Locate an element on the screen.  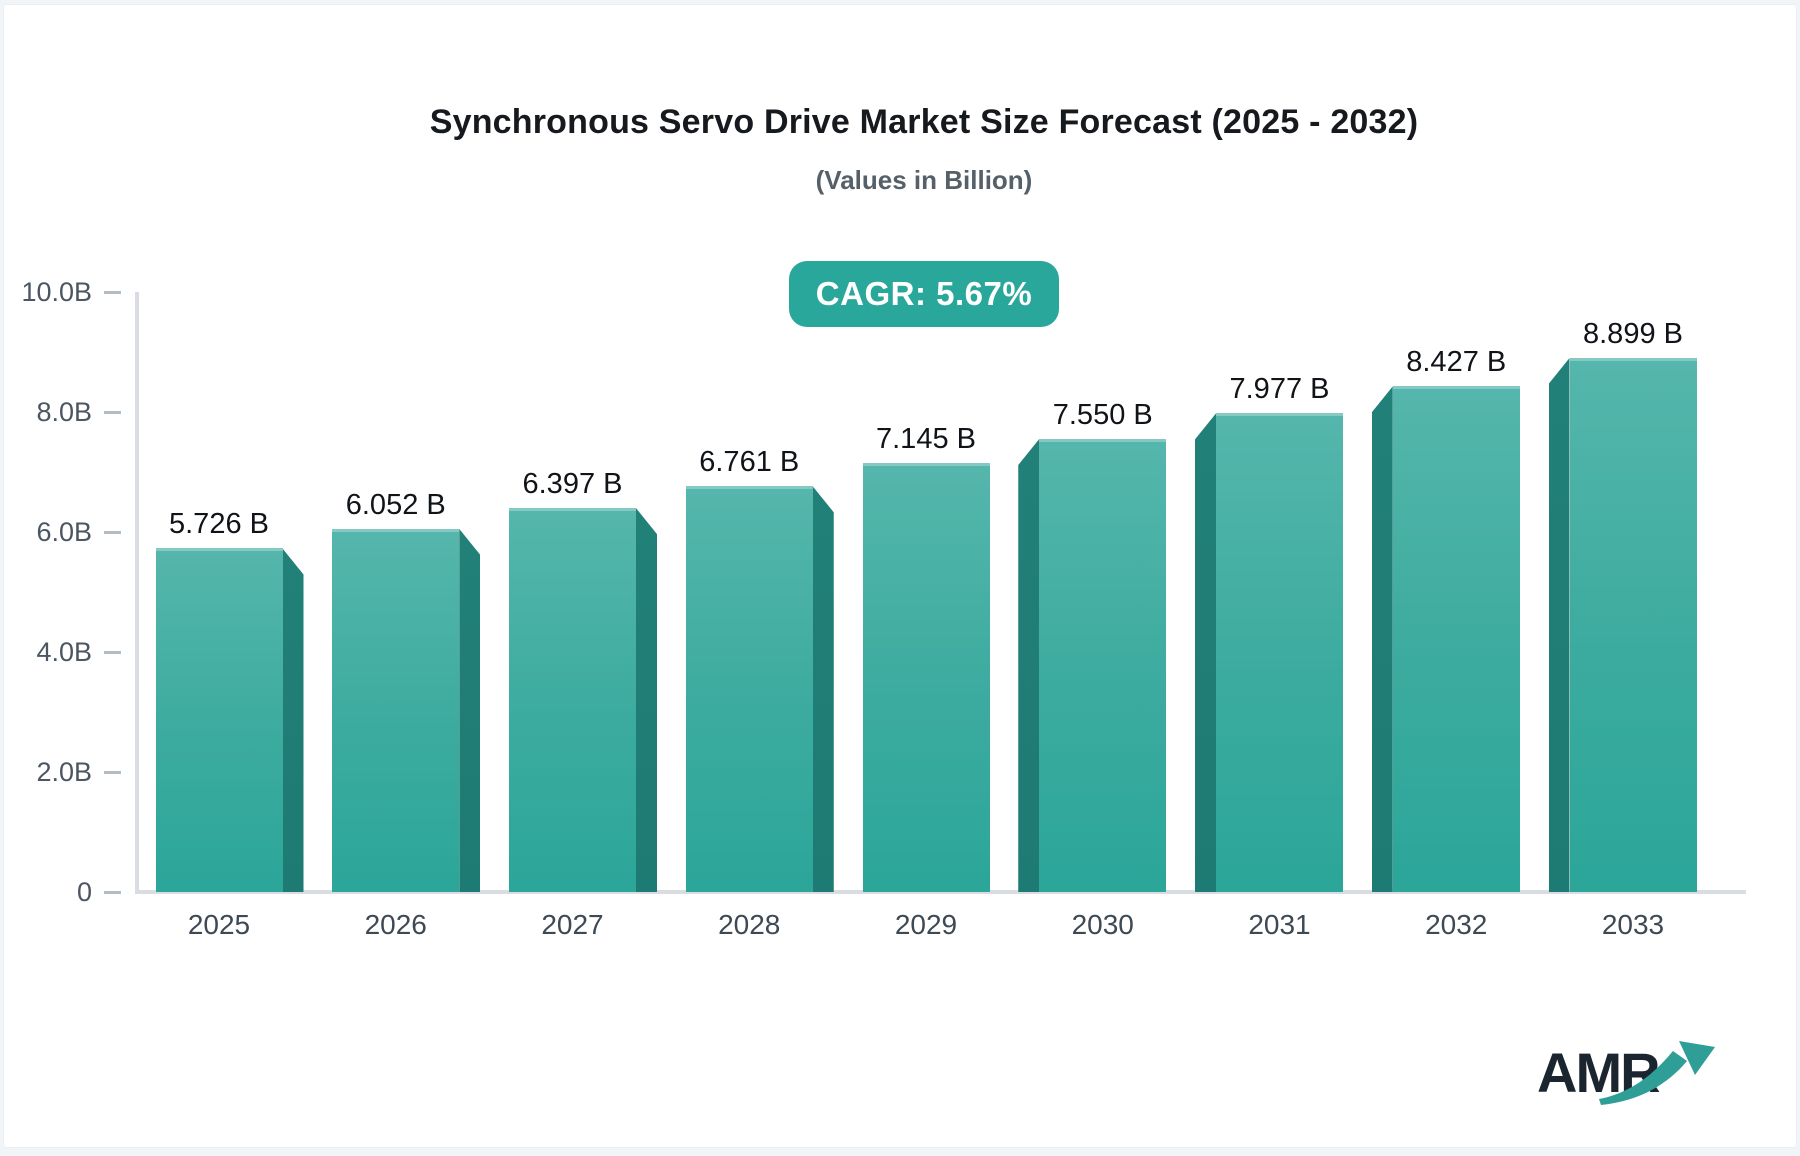
bar-value-label: 6.761 B is located at coordinates (749, 462).